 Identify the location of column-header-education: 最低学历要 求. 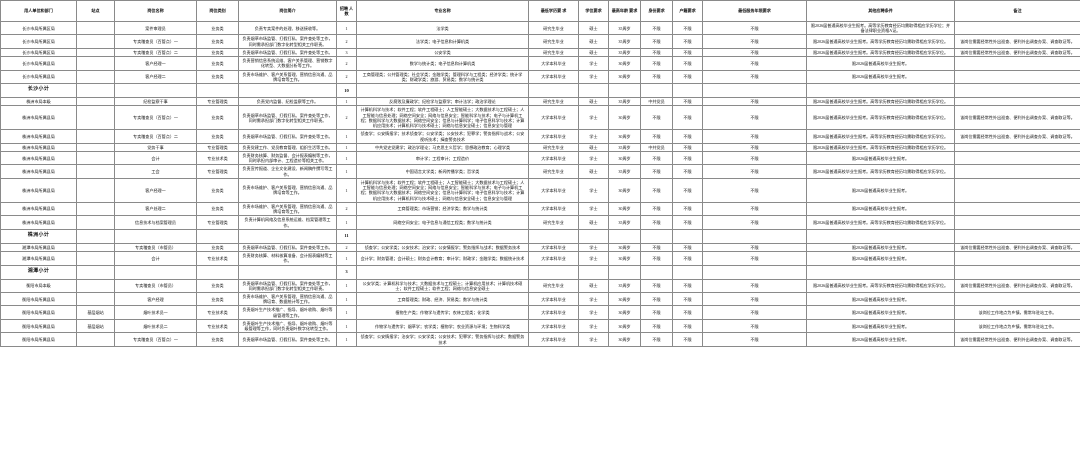
(553, 11).